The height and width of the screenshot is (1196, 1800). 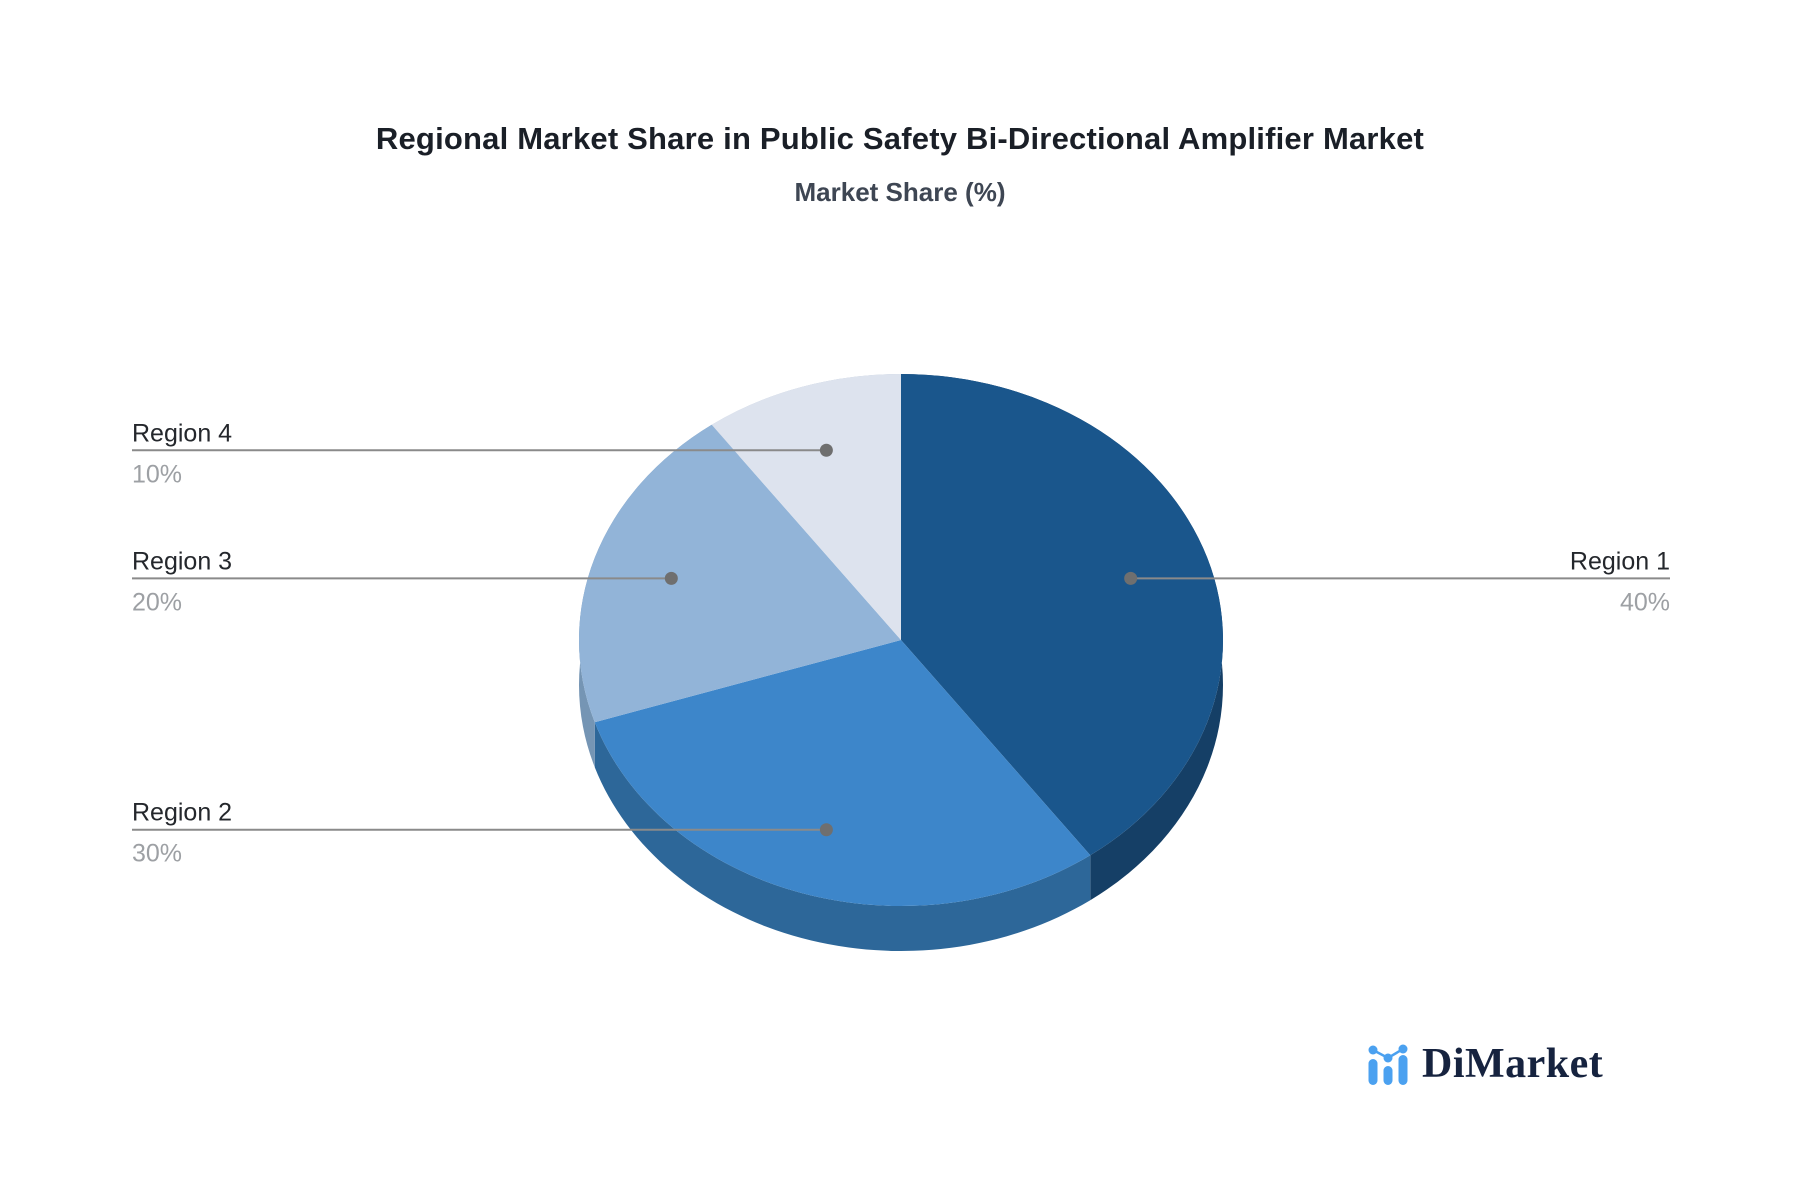 What do you see at coordinates (182, 433) in the screenshot?
I see `slice-label: Region 4` at bounding box center [182, 433].